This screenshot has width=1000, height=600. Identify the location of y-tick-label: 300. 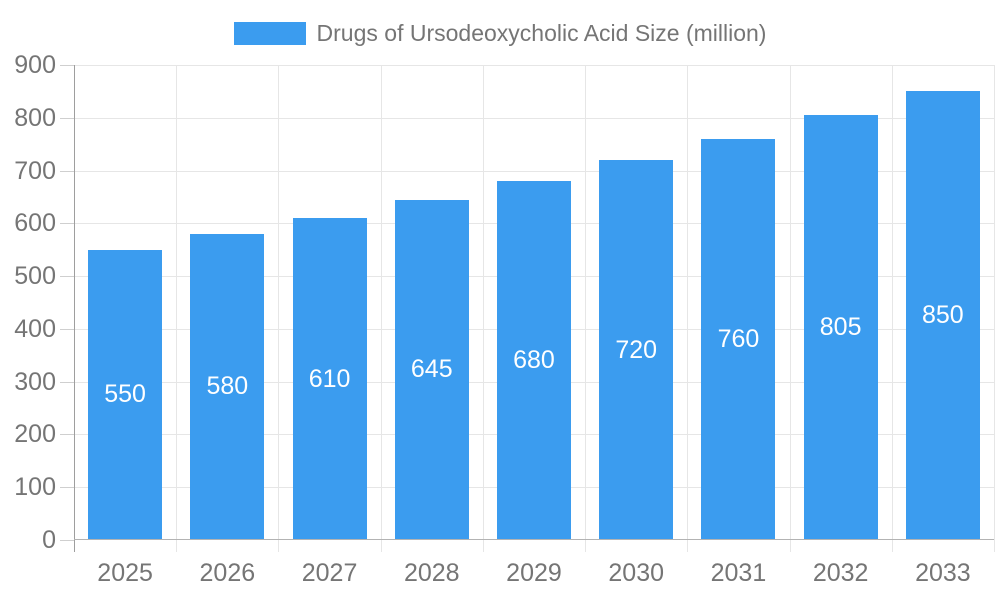
(35, 381).